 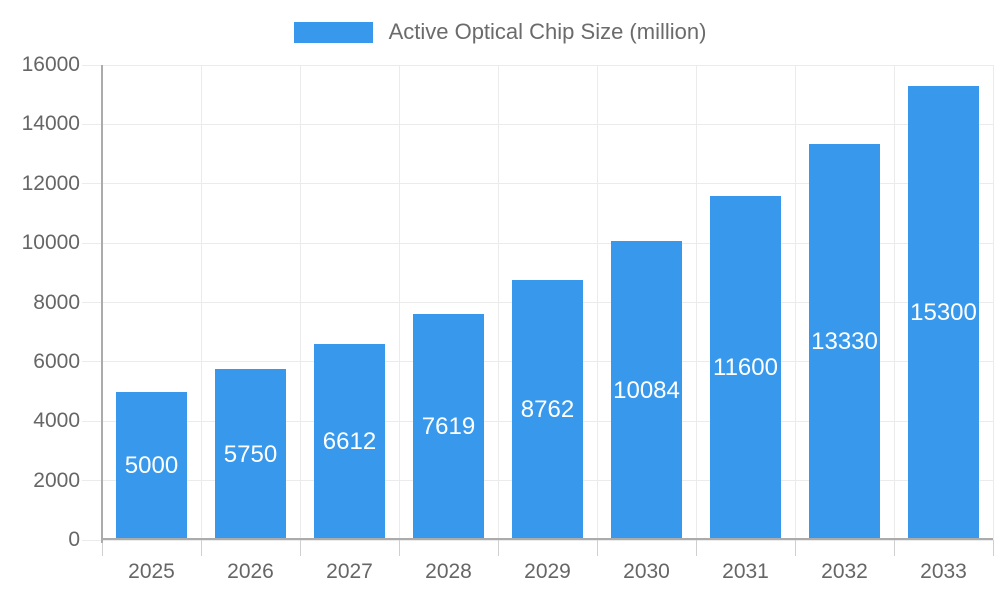 What do you see at coordinates (745, 571) in the screenshot?
I see `x-tick-label: 2031` at bounding box center [745, 571].